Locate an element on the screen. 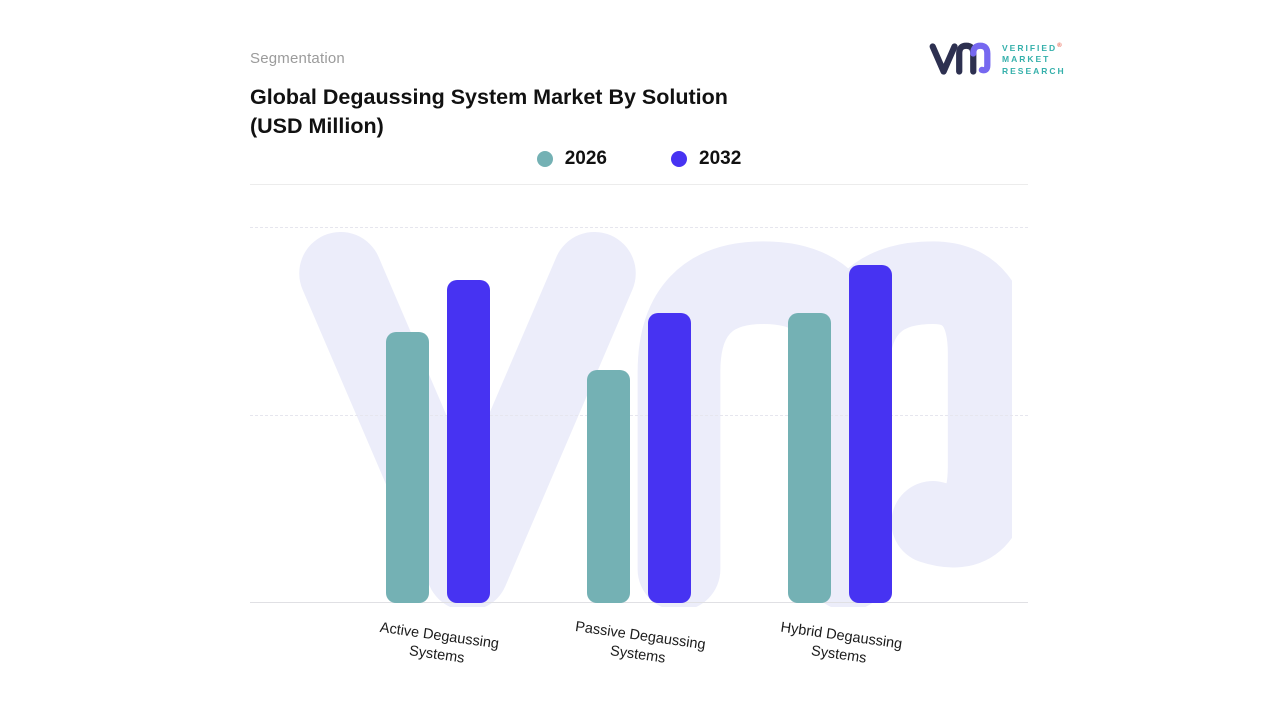  gridline-middle is located at coordinates (639, 415).